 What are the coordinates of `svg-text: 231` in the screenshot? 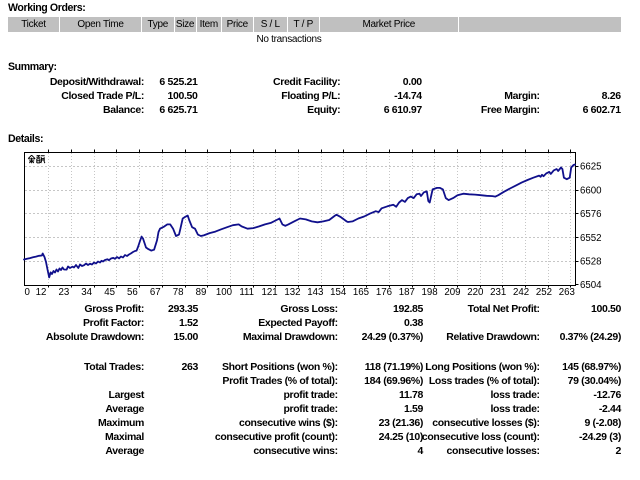 It's located at (498, 292).